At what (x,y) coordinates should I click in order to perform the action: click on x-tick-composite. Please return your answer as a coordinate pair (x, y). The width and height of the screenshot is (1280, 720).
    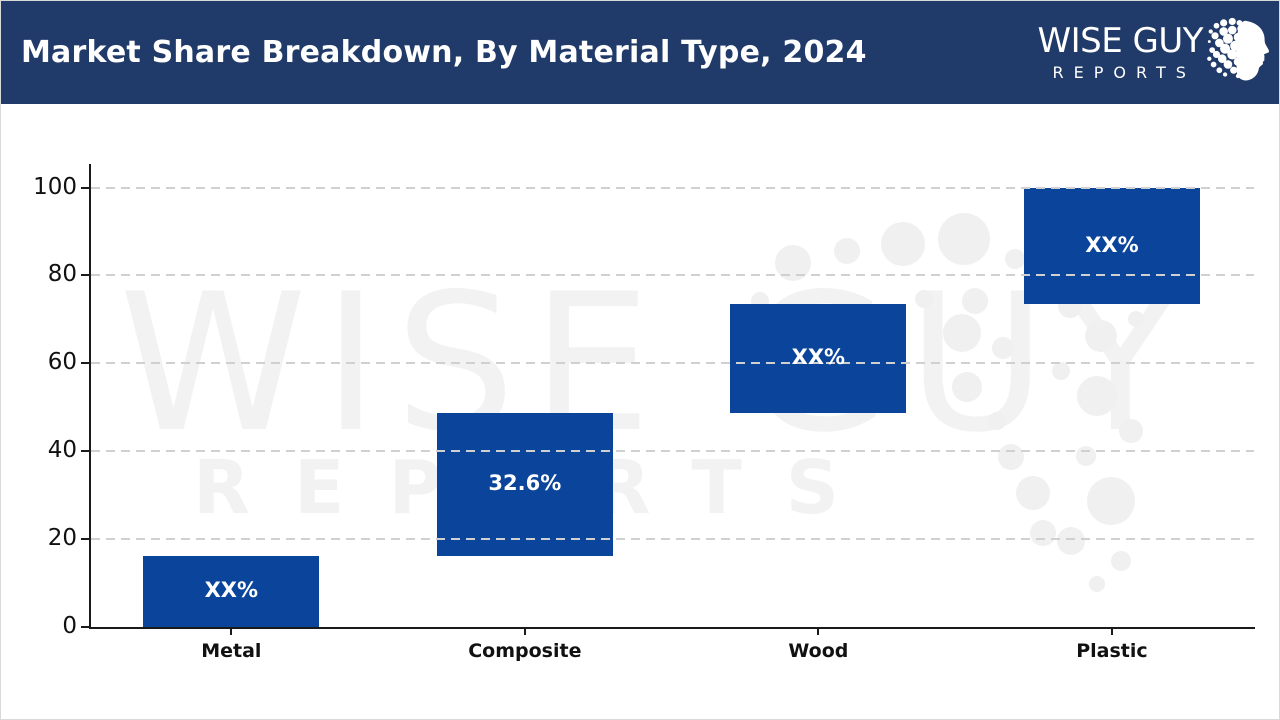
    Looking at the image, I should click on (524, 632).